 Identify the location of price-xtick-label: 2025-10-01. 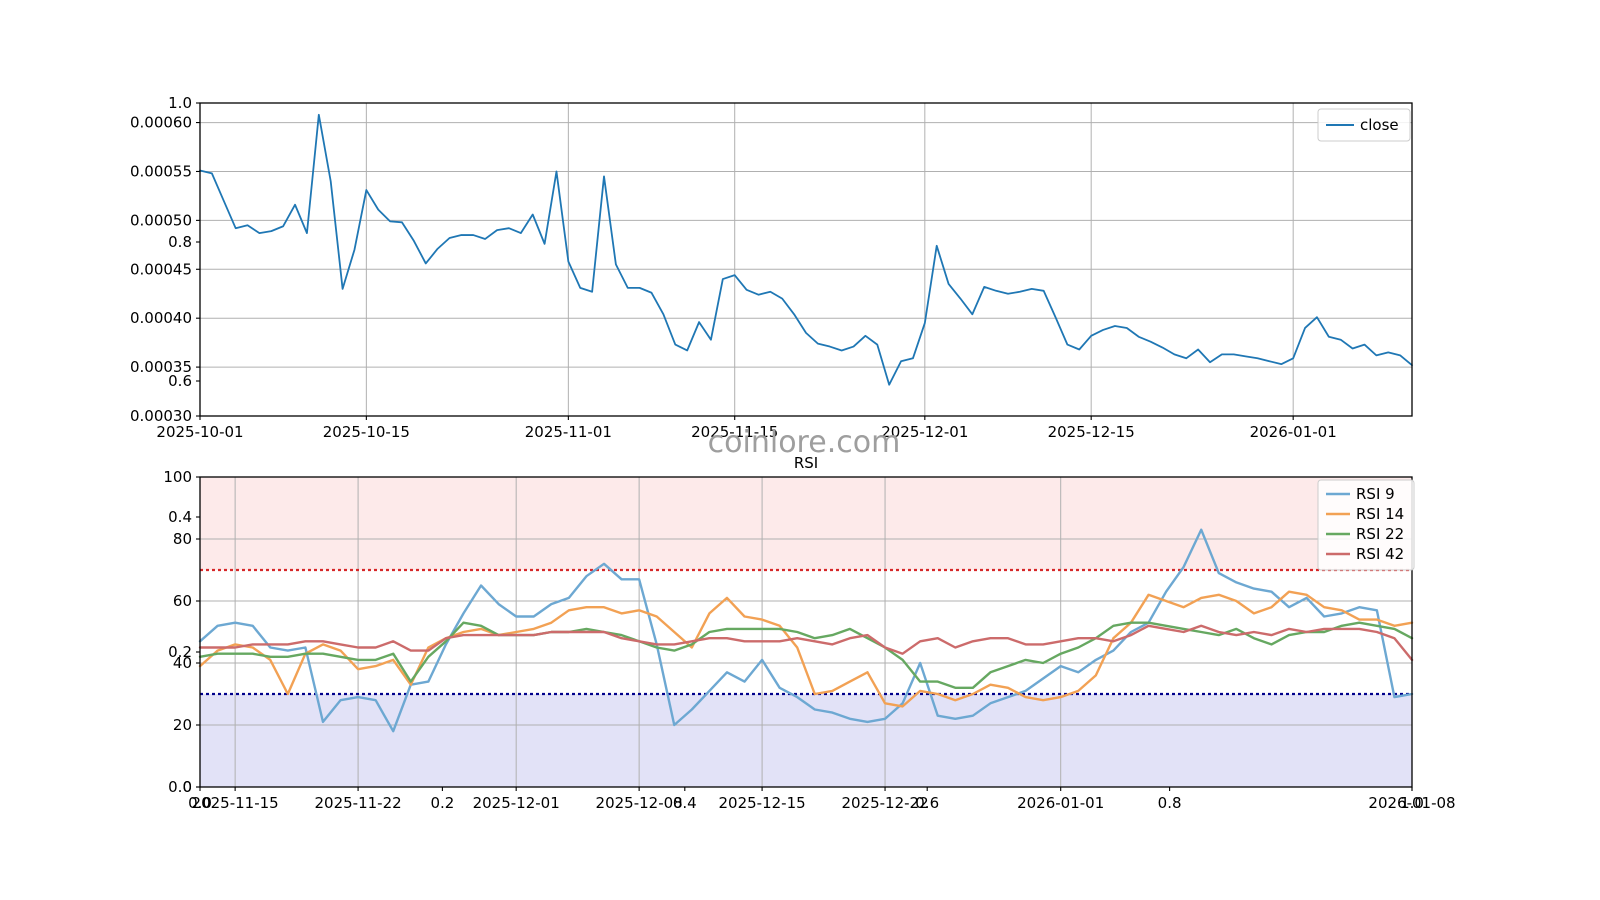
(199, 432).